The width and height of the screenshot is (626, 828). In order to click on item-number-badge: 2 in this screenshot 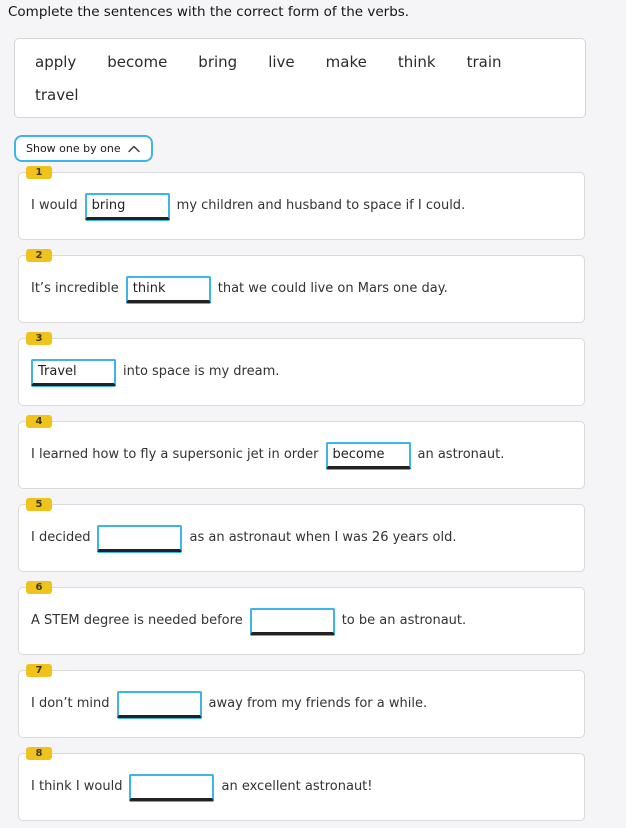, I will do `click(39, 255)`.